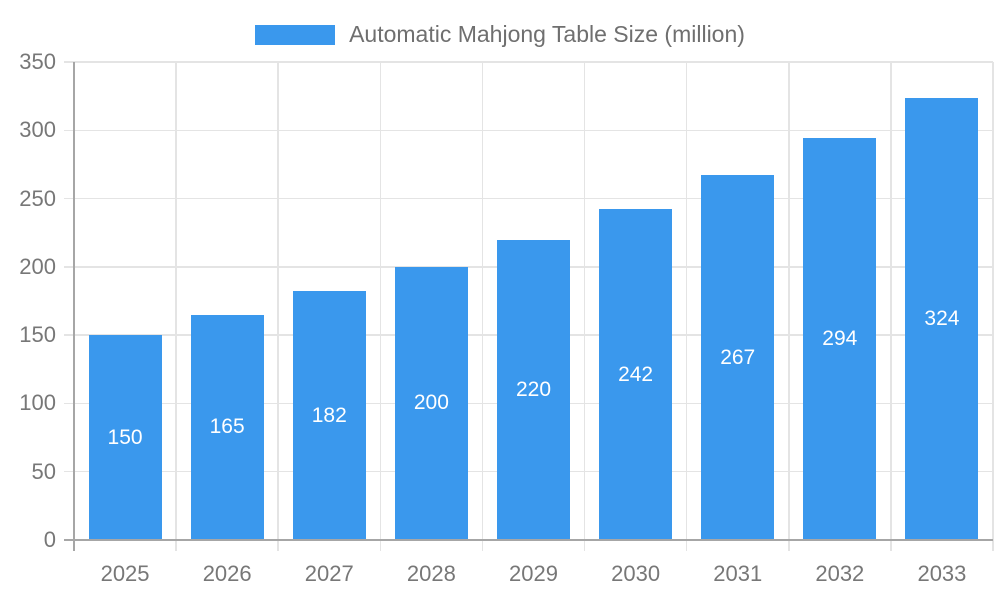  I want to click on bar-value-label: 220, so click(533, 389).